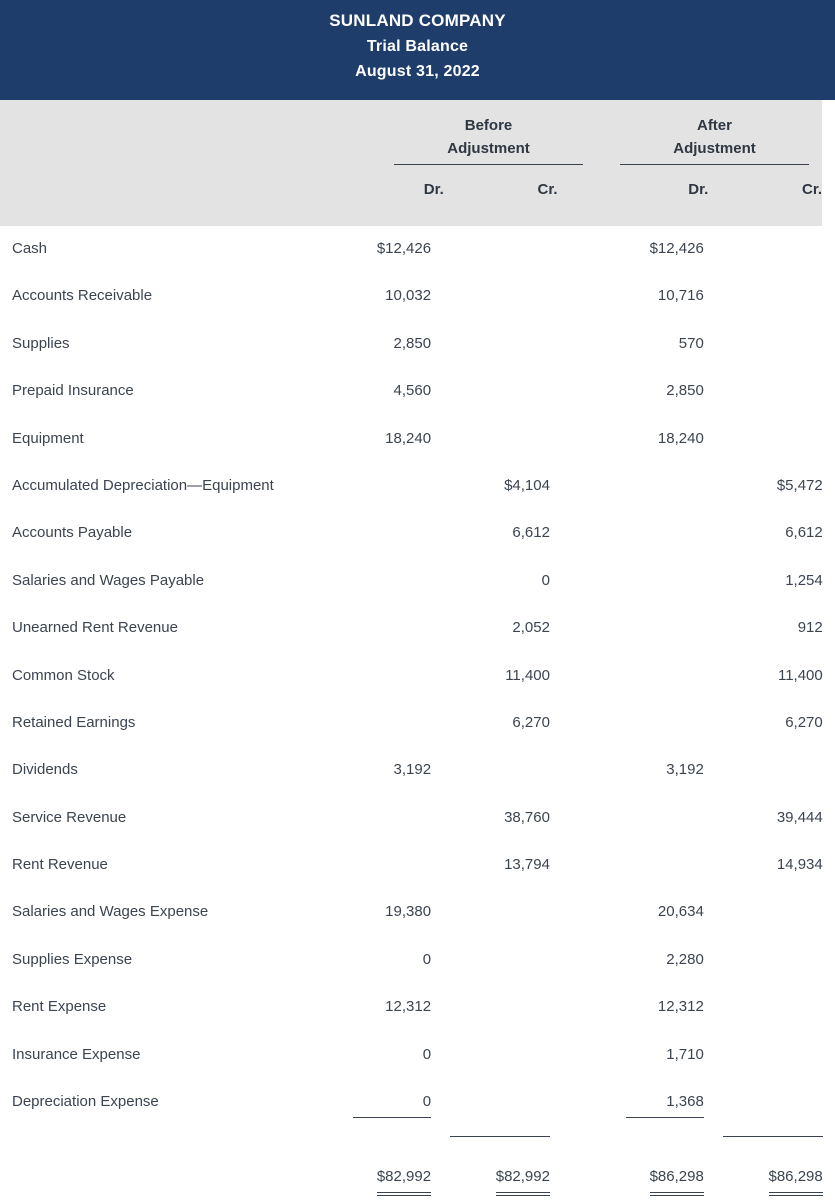 The image size is (835, 1200). What do you see at coordinates (417, 1145) in the screenshot?
I see `totals-rule-row` at bounding box center [417, 1145].